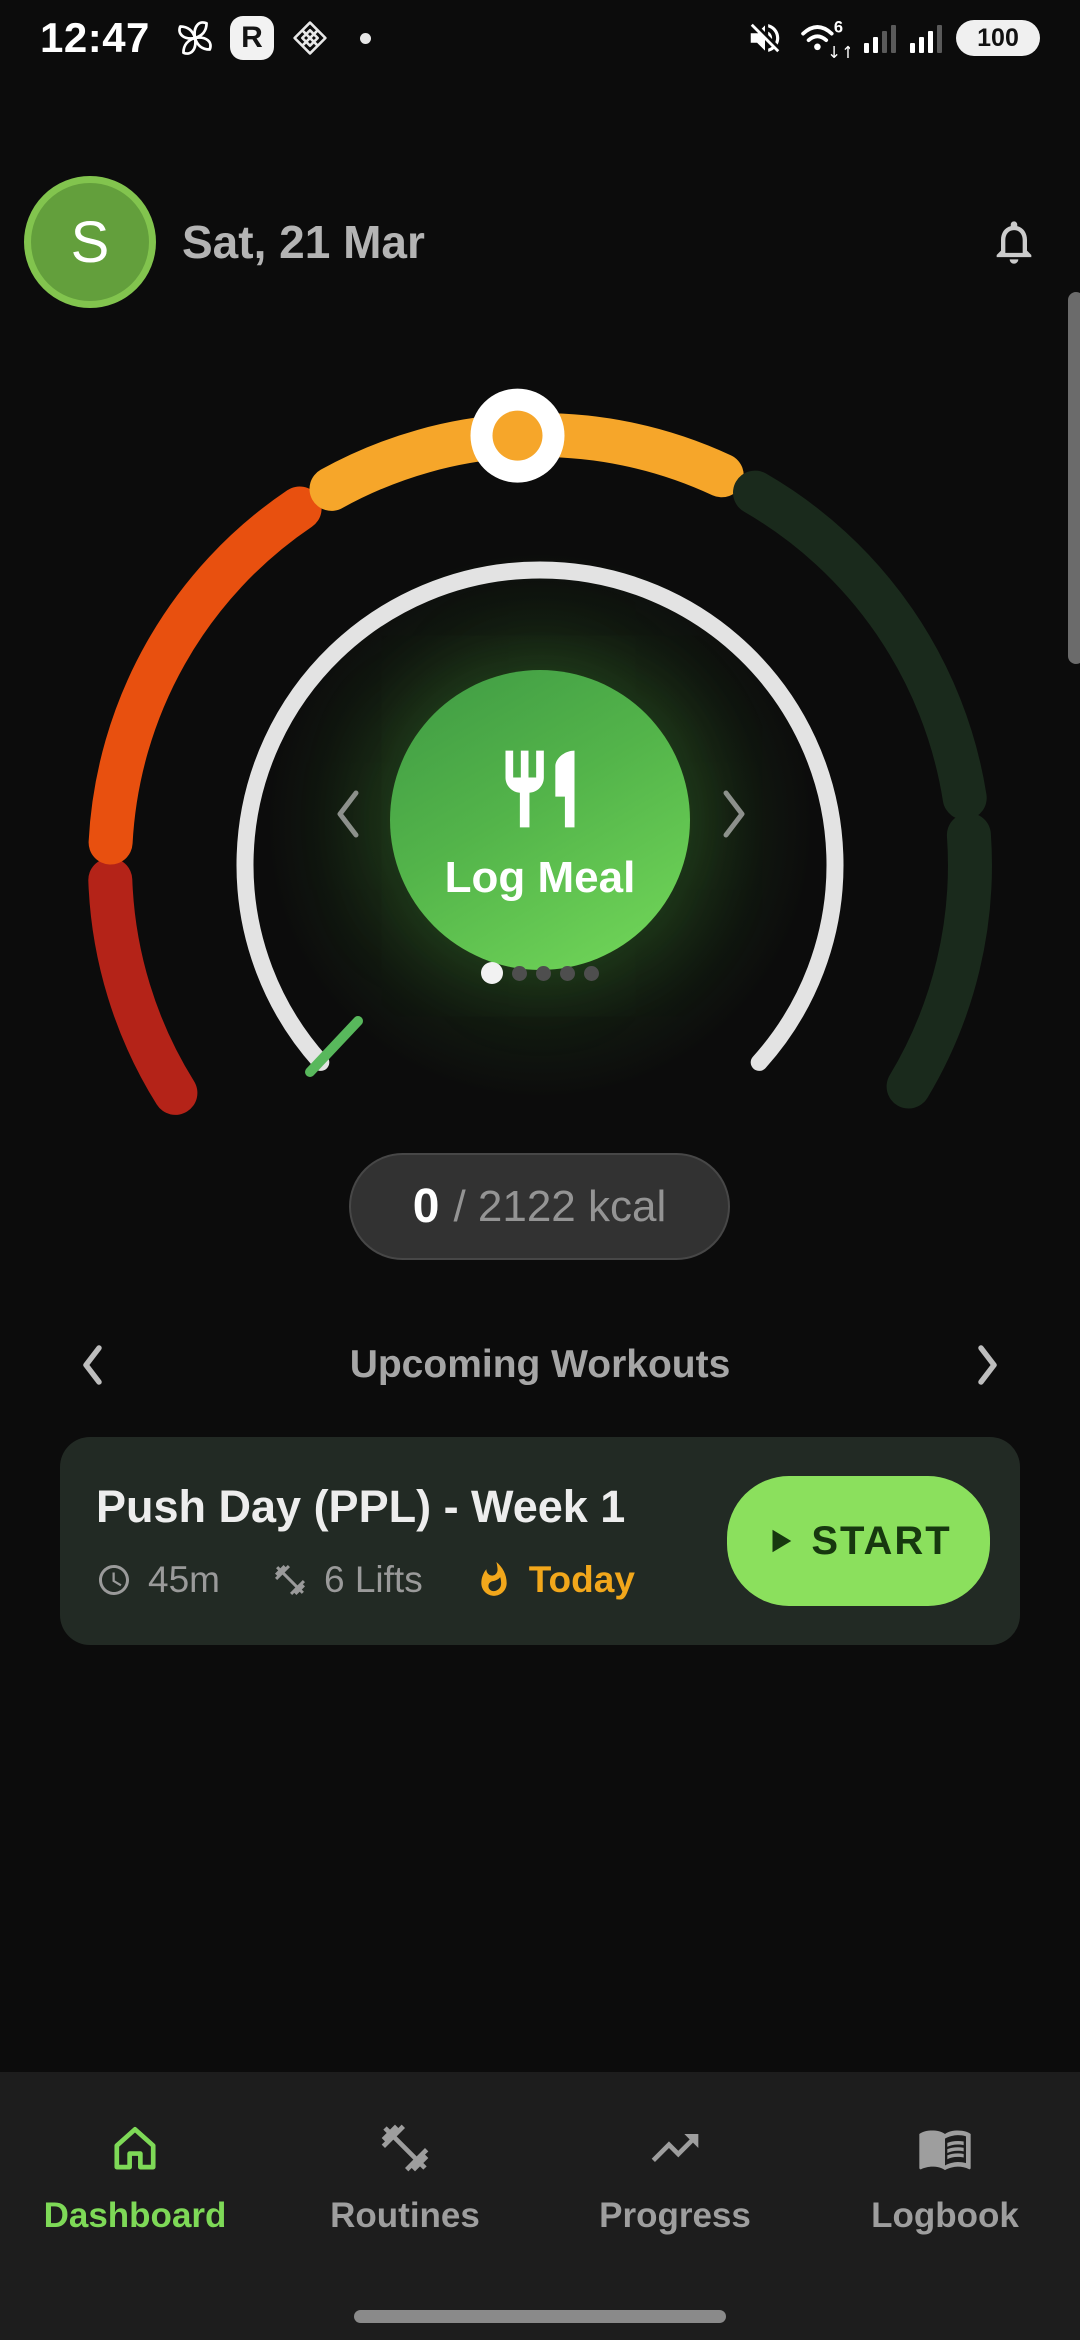 This screenshot has width=1080, height=2340. I want to click on pinwheel-icon, so click(195, 38).